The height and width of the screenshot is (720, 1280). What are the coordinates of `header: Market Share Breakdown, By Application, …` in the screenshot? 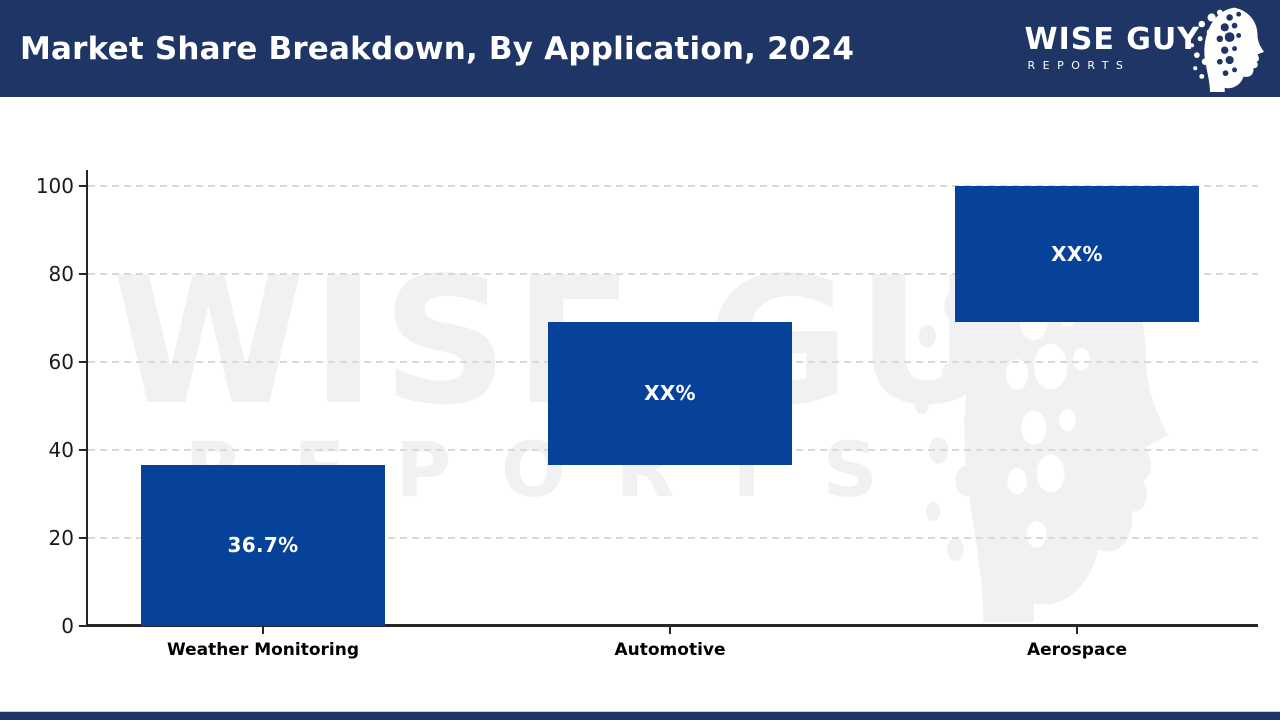 It's located at (640, 48).